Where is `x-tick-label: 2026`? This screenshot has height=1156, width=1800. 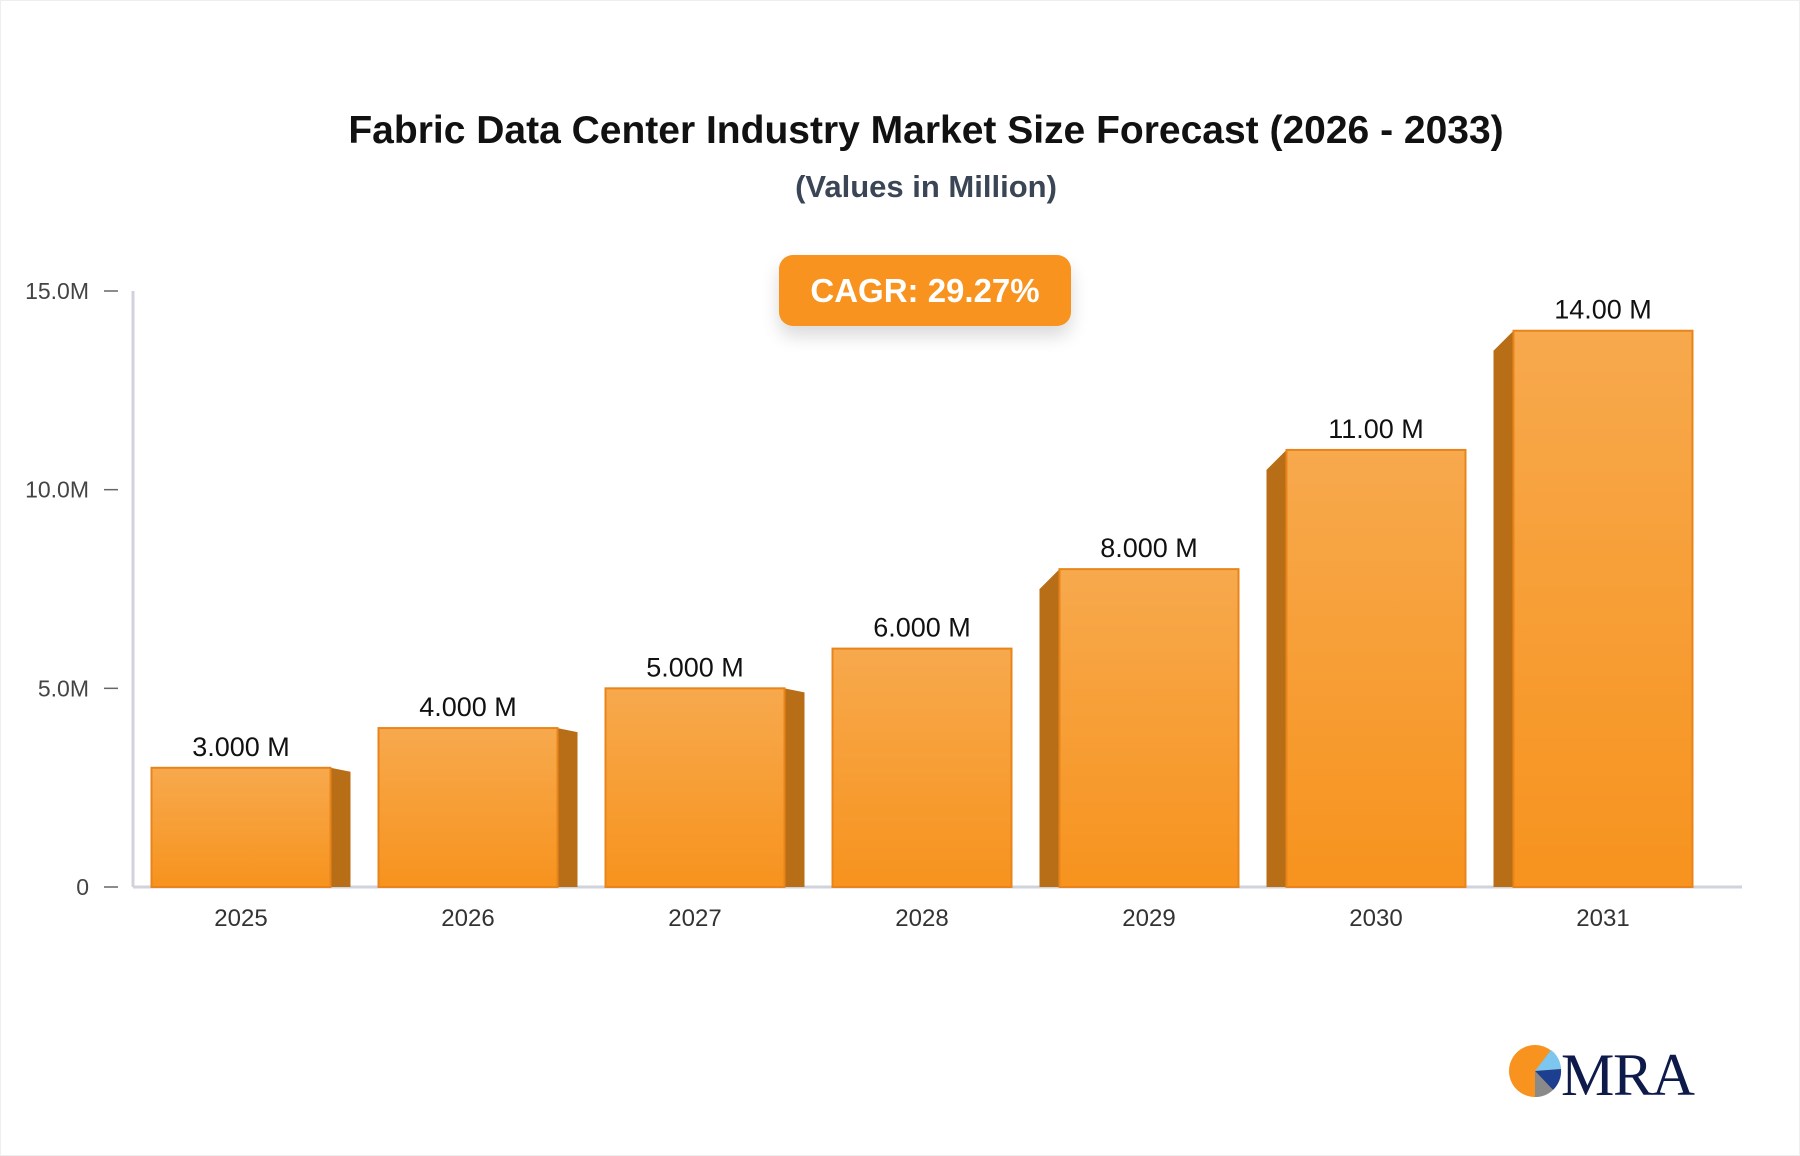
x-tick-label: 2026 is located at coordinates (467, 918).